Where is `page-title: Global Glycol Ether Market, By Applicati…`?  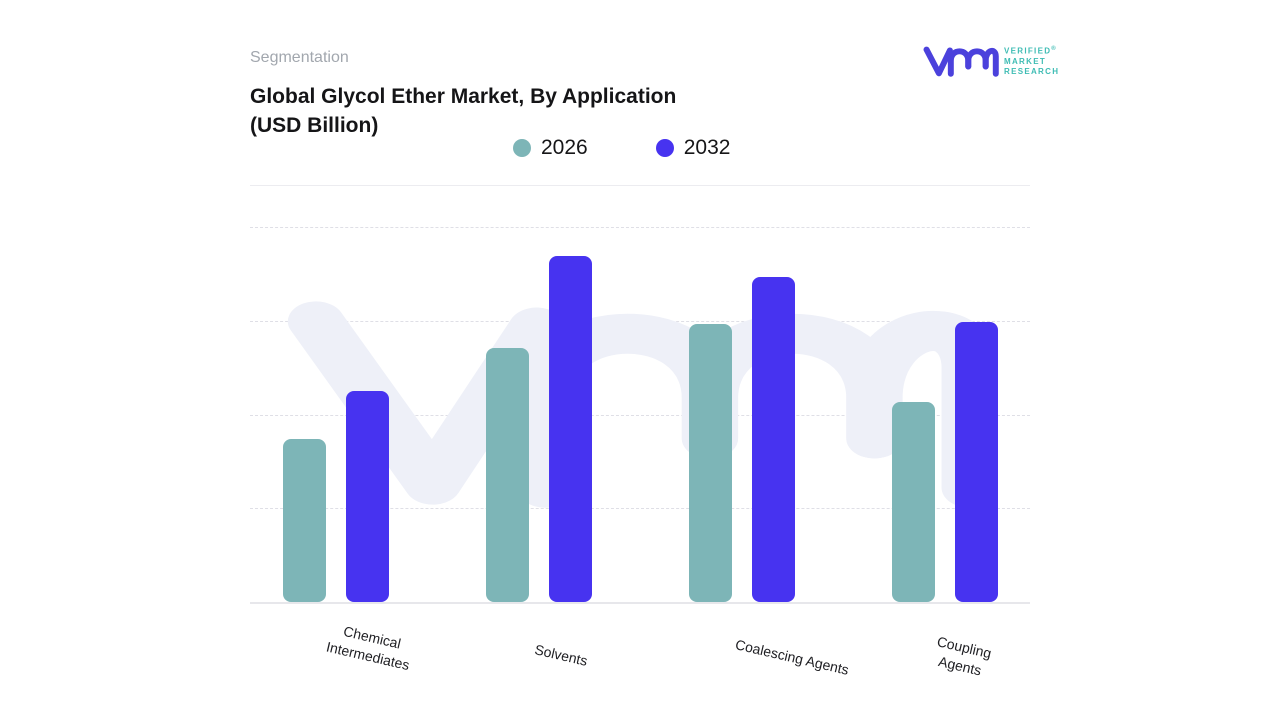 page-title: Global Glycol Ether Market, By Applicati… is located at coordinates (463, 111).